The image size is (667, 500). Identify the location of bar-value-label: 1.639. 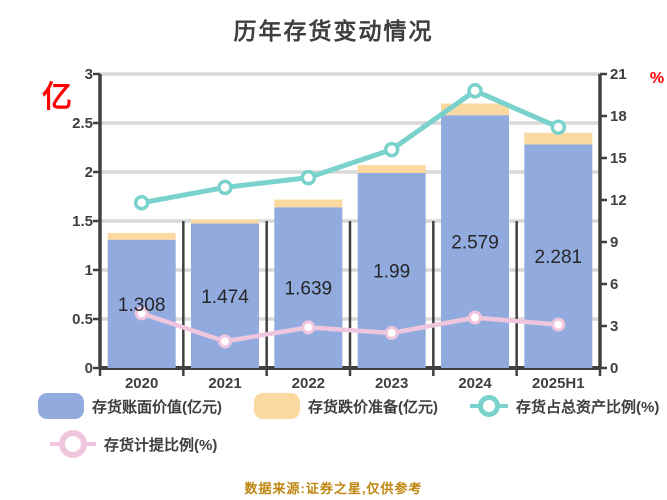
(309, 289).